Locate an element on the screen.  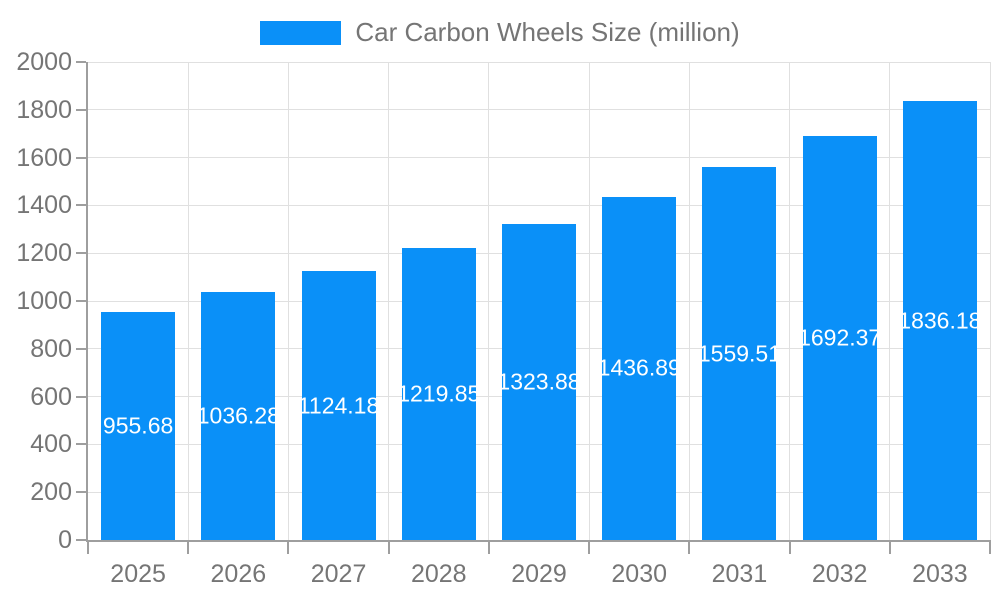
bar-2032: 1692.37 is located at coordinates (839, 337).